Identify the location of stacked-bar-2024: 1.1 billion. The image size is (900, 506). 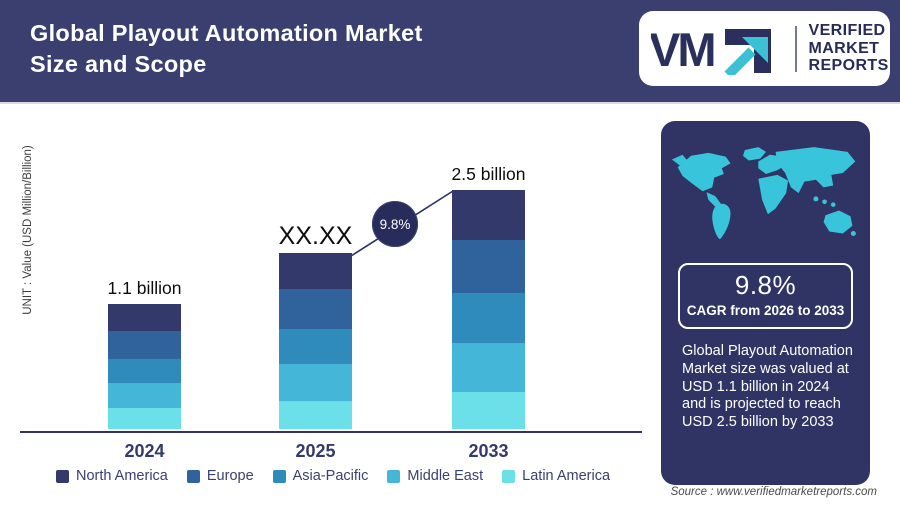
(144, 353).